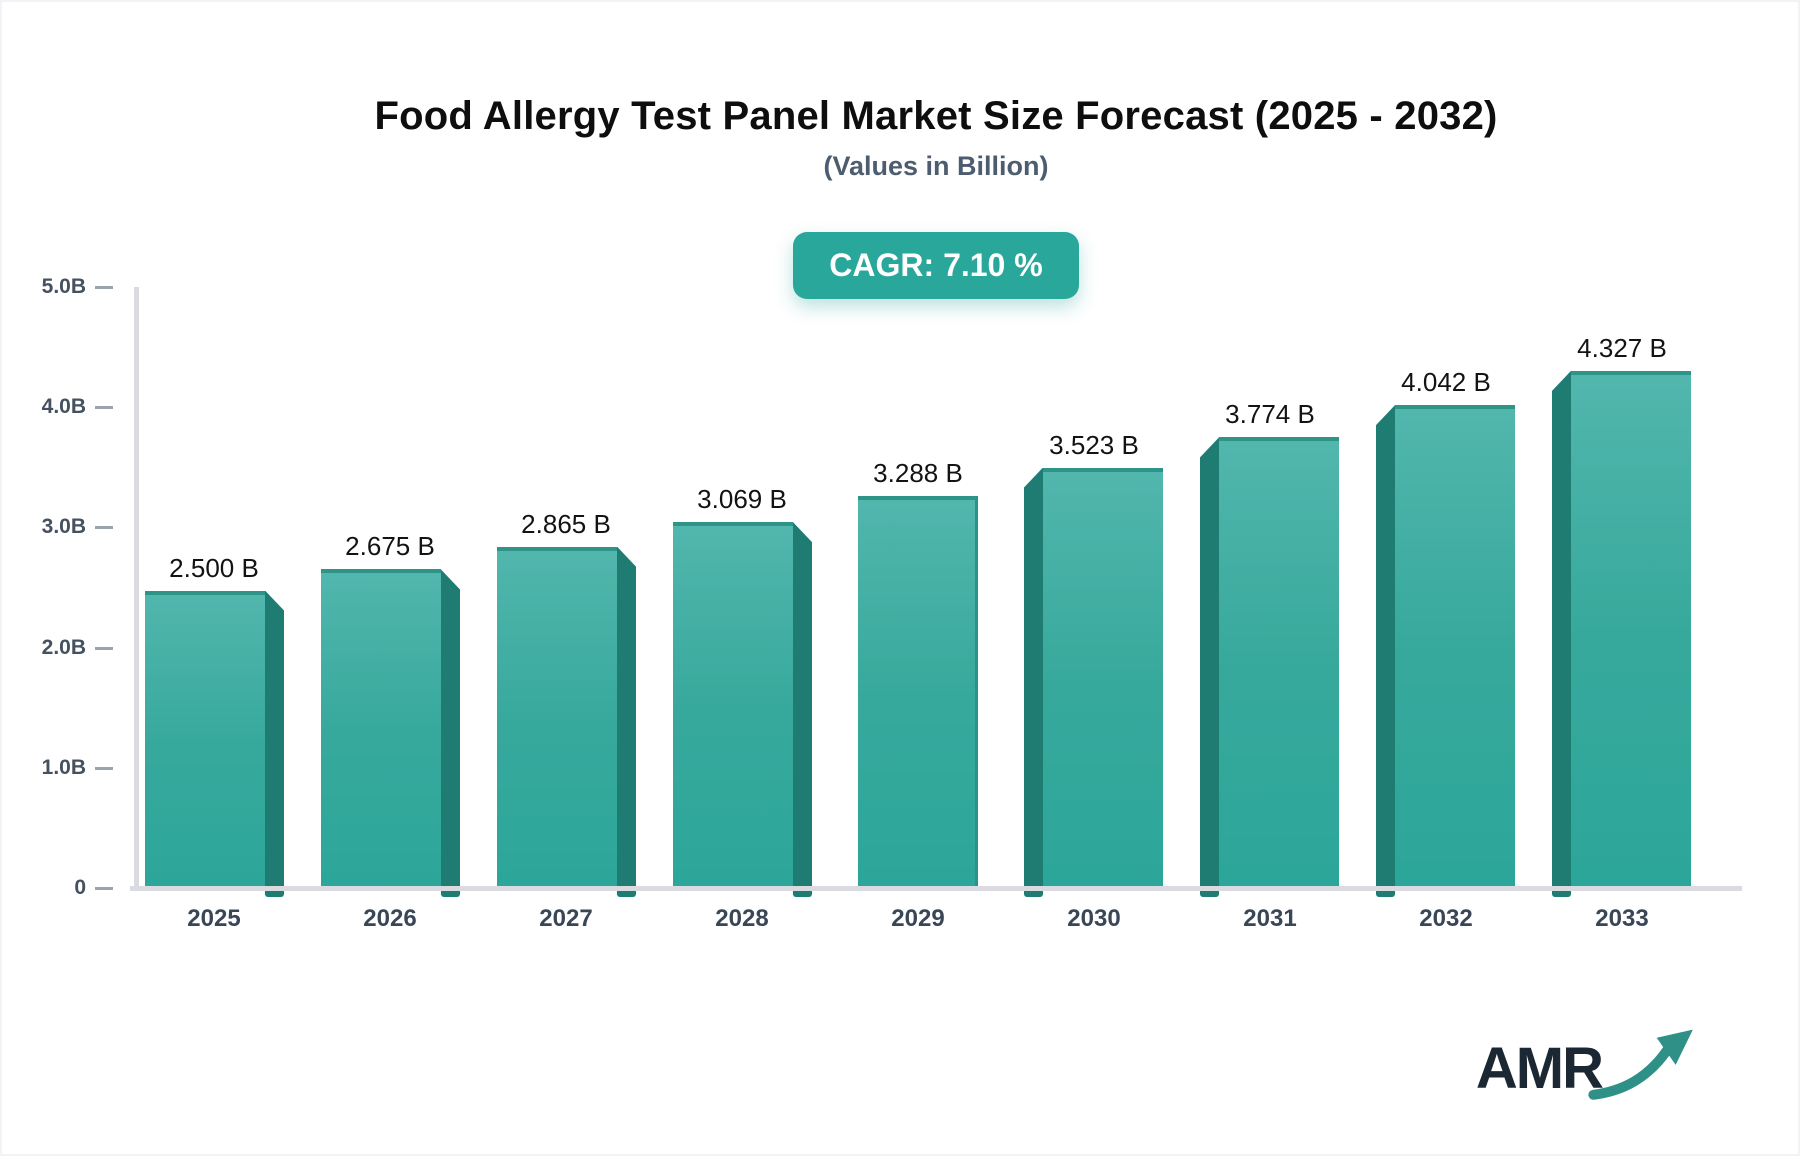 This screenshot has height=1156, width=1800. What do you see at coordinates (1631, 630) in the screenshot?
I see `bar-2033` at bounding box center [1631, 630].